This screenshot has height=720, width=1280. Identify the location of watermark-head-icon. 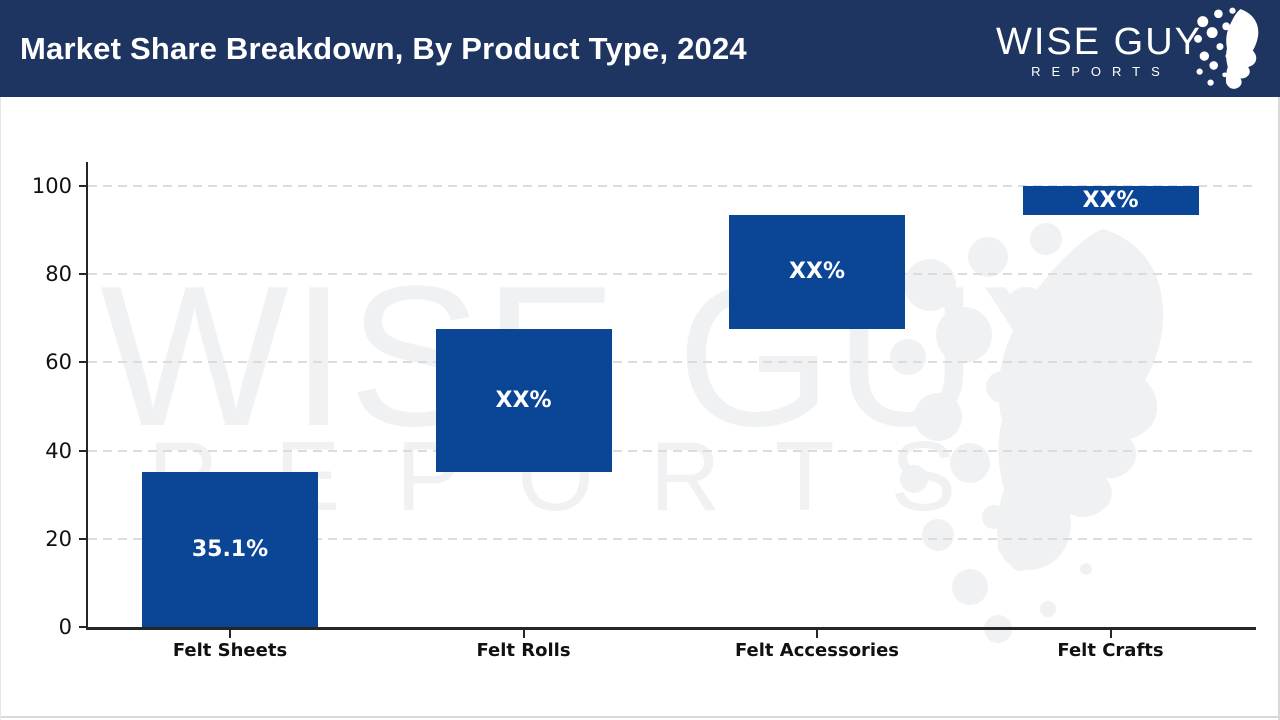
(1027, 433).